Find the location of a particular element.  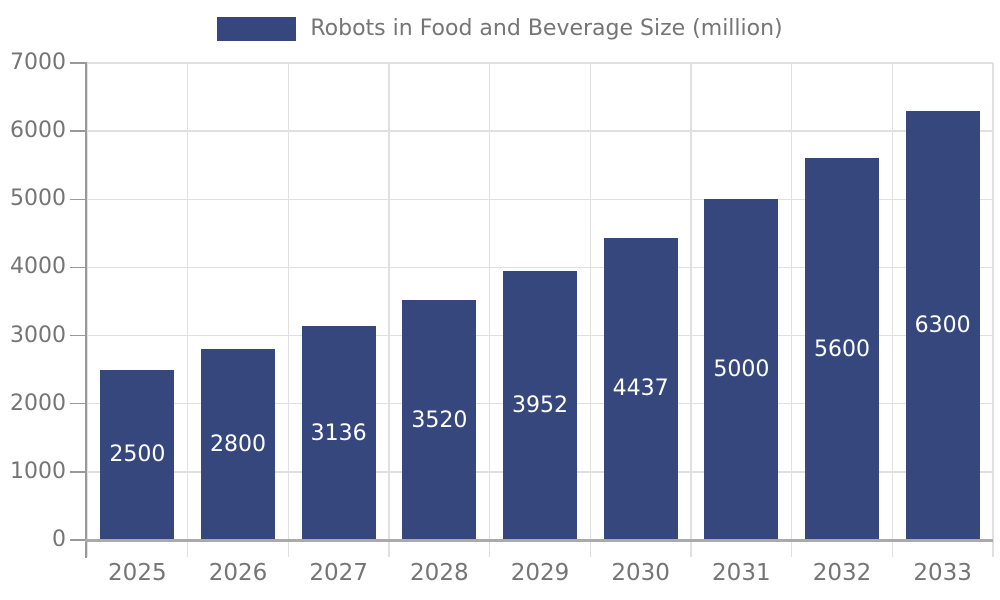

y-tick-label: 5000 is located at coordinates (38, 199).